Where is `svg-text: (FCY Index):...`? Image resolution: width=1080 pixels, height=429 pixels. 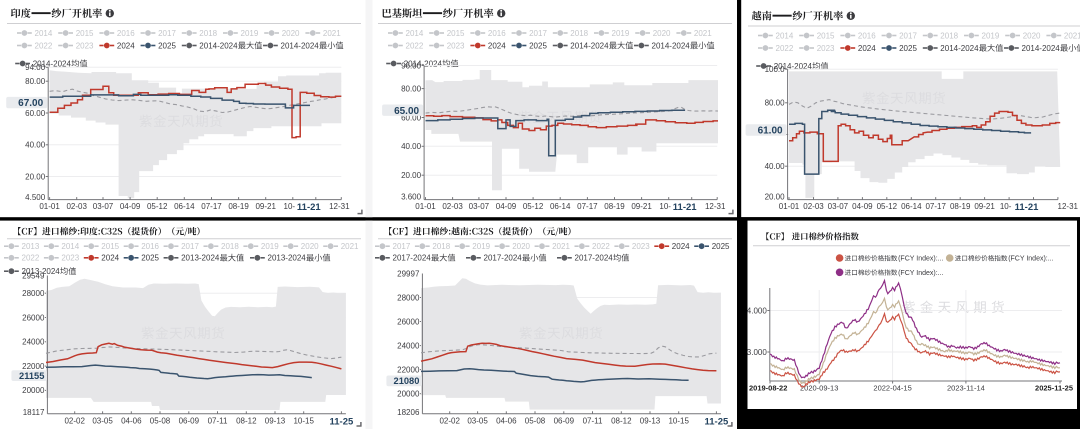
svg-text: (FCY Index):... is located at coordinates (920, 259).